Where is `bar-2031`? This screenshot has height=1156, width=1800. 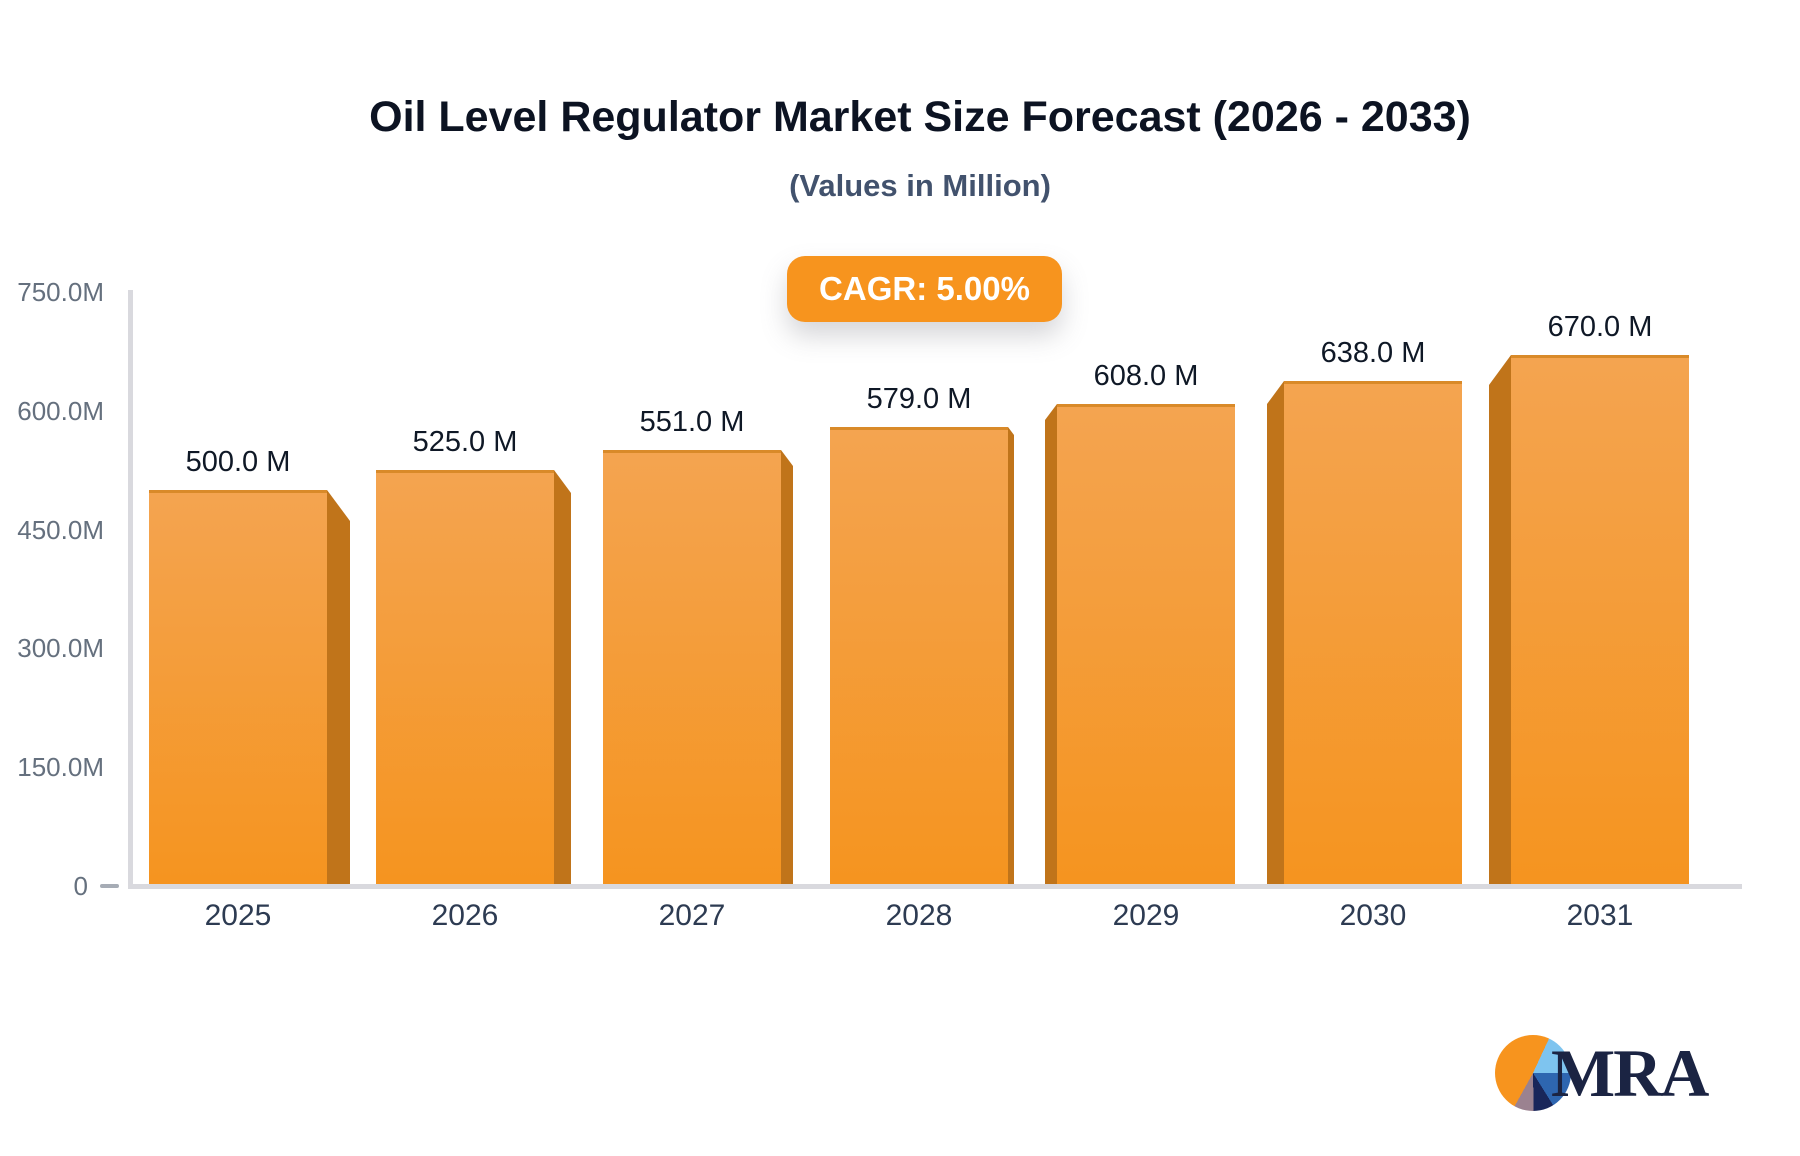
bar-2031 is located at coordinates (1600, 621).